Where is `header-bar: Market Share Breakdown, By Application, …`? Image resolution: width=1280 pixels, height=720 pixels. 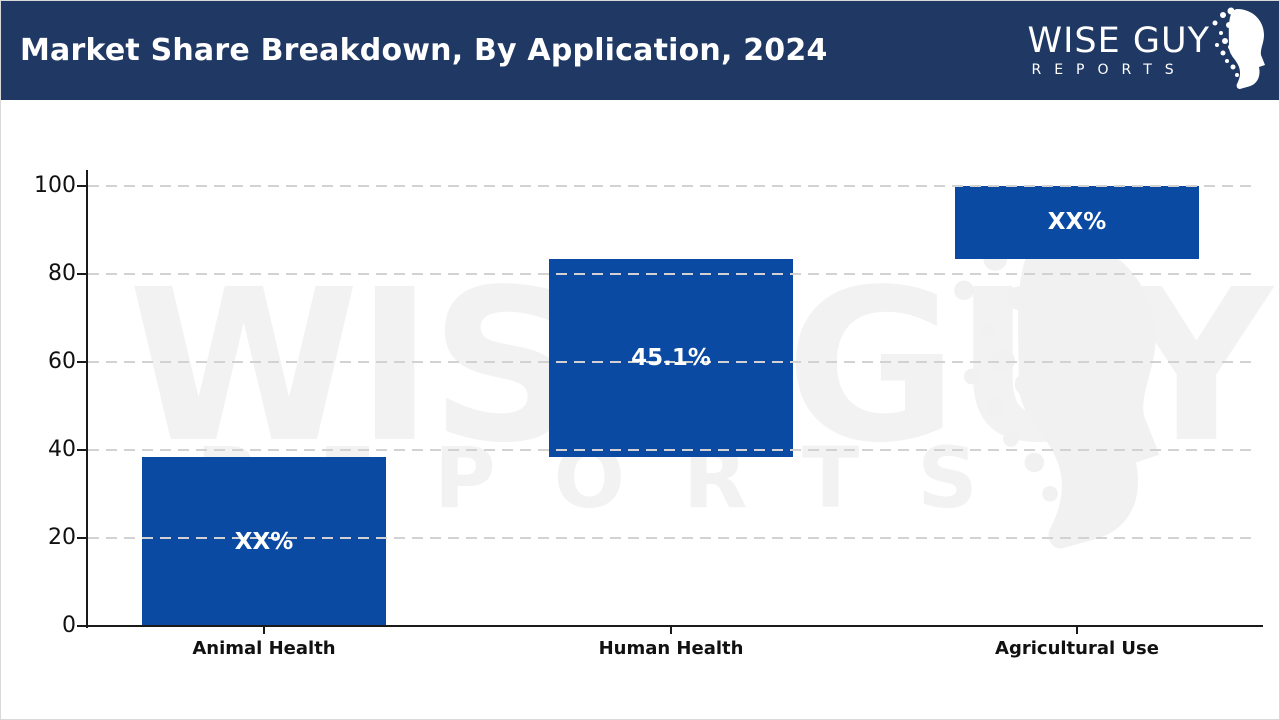 header-bar: Market Share Breakdown, By Application, … is located at coordinates (640, 50).